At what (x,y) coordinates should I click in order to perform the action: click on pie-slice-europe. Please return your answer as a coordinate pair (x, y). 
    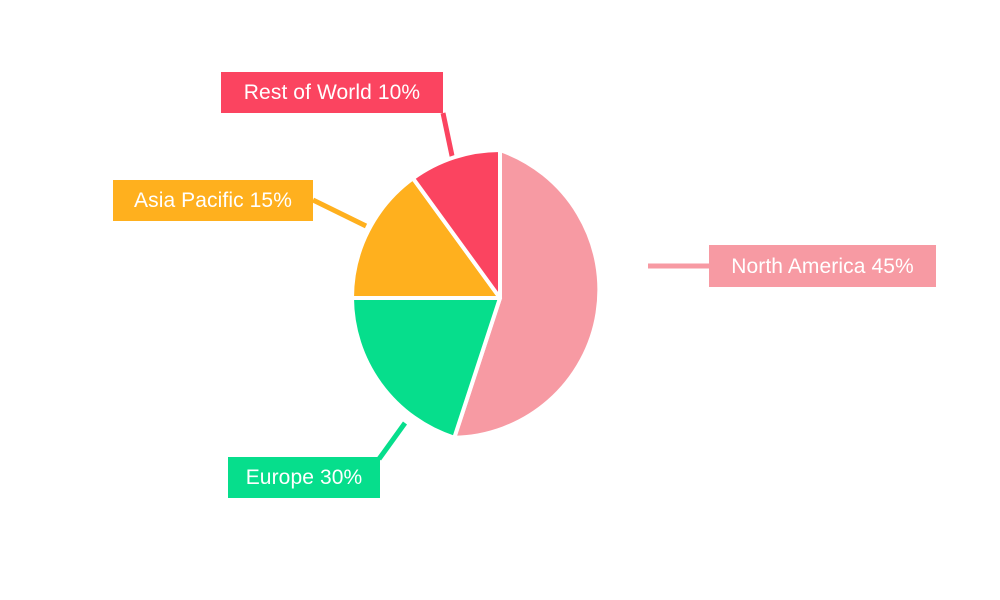
    Looking at the image, I should click on (426, 368).